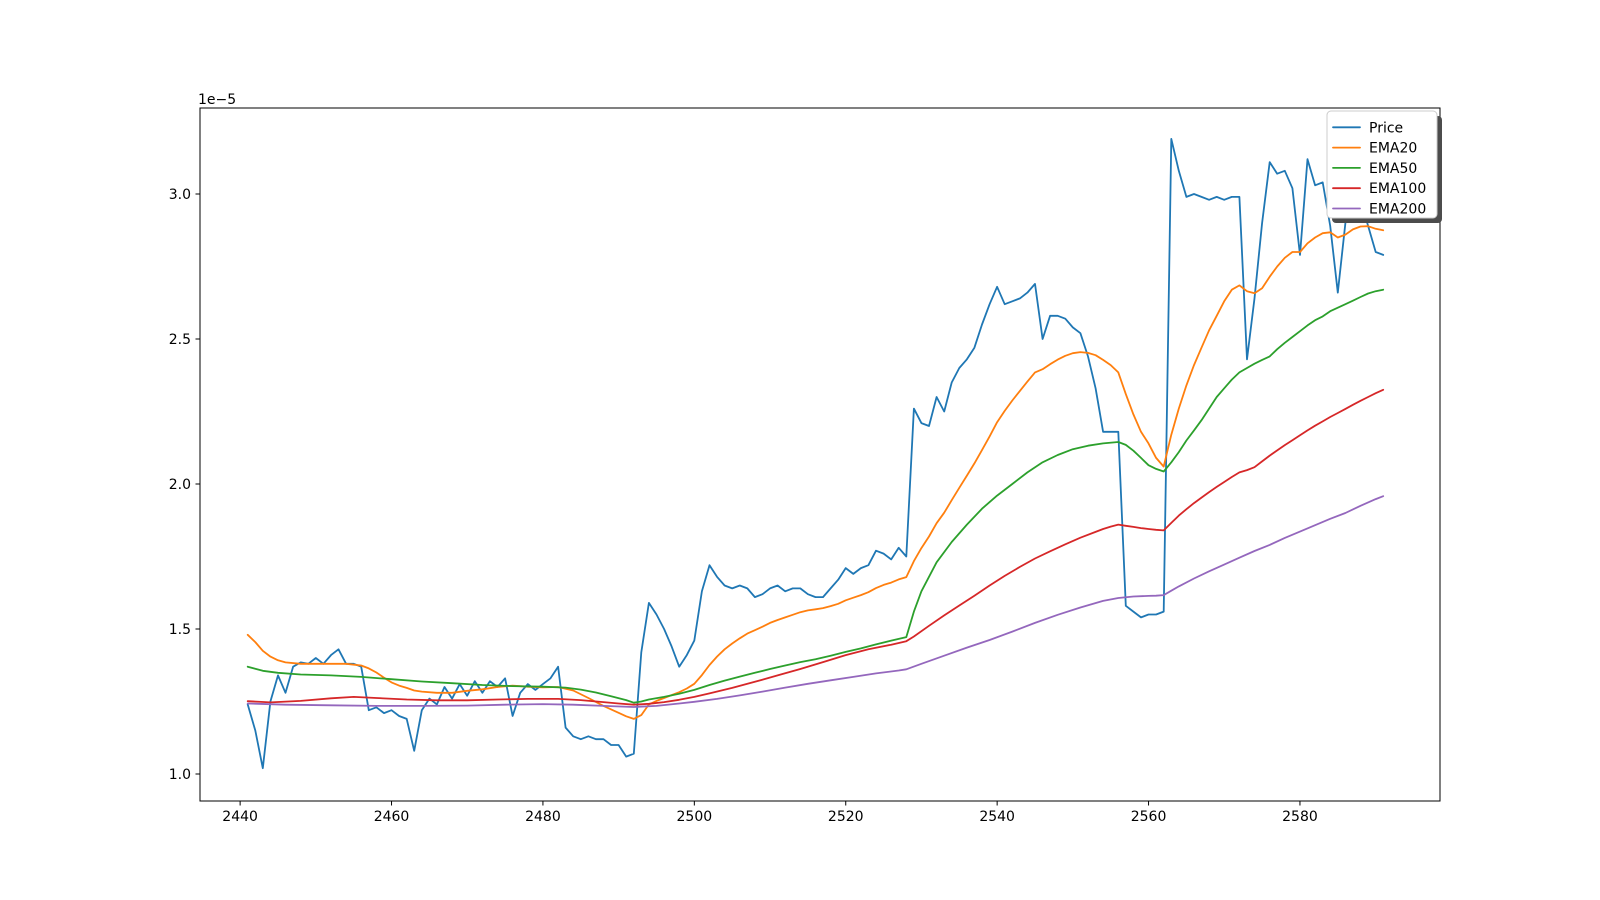 This screenshot has width=1600, height=900. I want to click on y-tick-label: 3.0, so click(180, 195).